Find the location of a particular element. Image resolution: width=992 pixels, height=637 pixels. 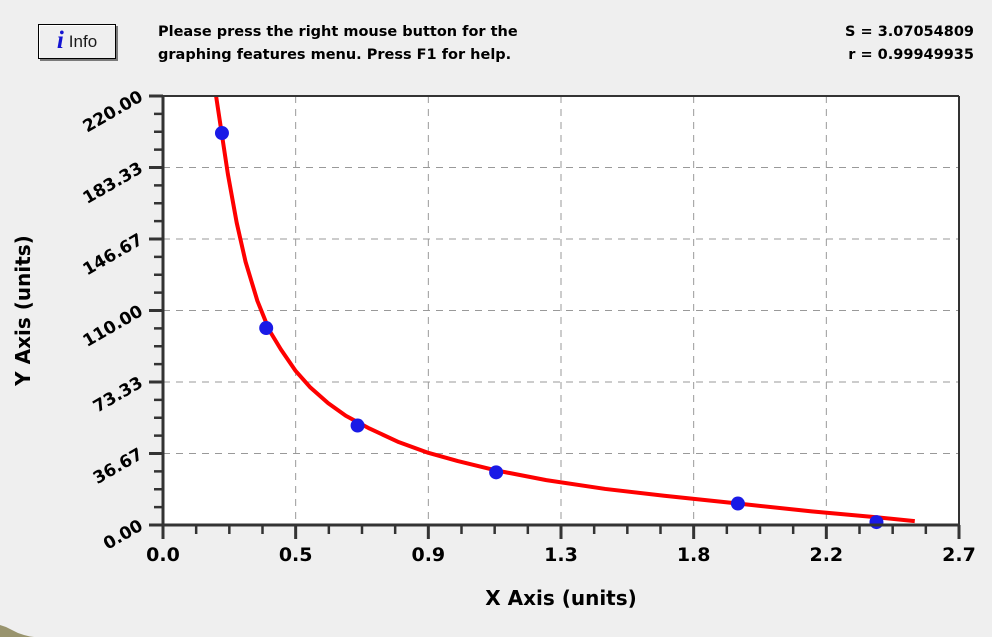

x-tick-label: 1.8 is located at coordinates (694, 555).